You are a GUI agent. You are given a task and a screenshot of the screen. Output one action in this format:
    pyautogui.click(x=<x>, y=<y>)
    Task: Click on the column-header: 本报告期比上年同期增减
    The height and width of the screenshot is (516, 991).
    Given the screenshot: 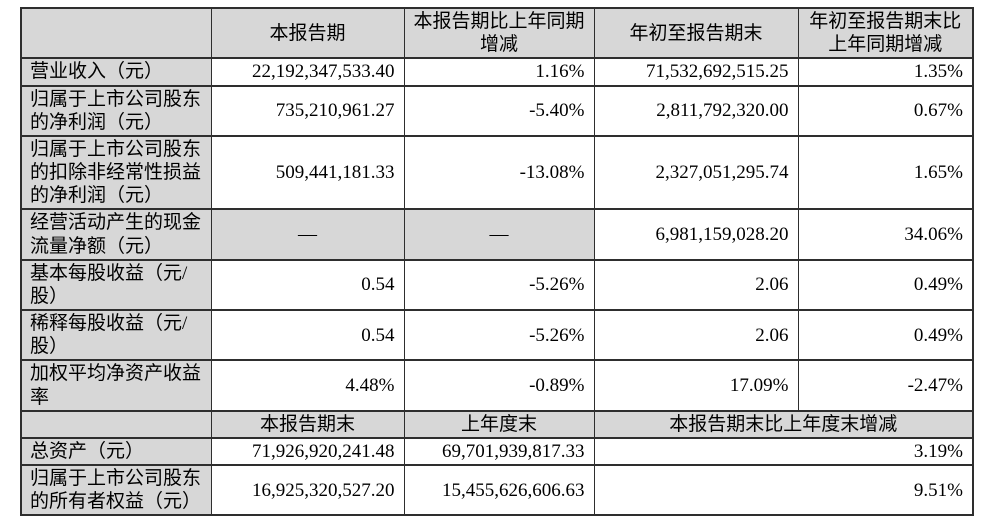 What is the action you would take?
    pyautogui.click(x=499, y=33)
    